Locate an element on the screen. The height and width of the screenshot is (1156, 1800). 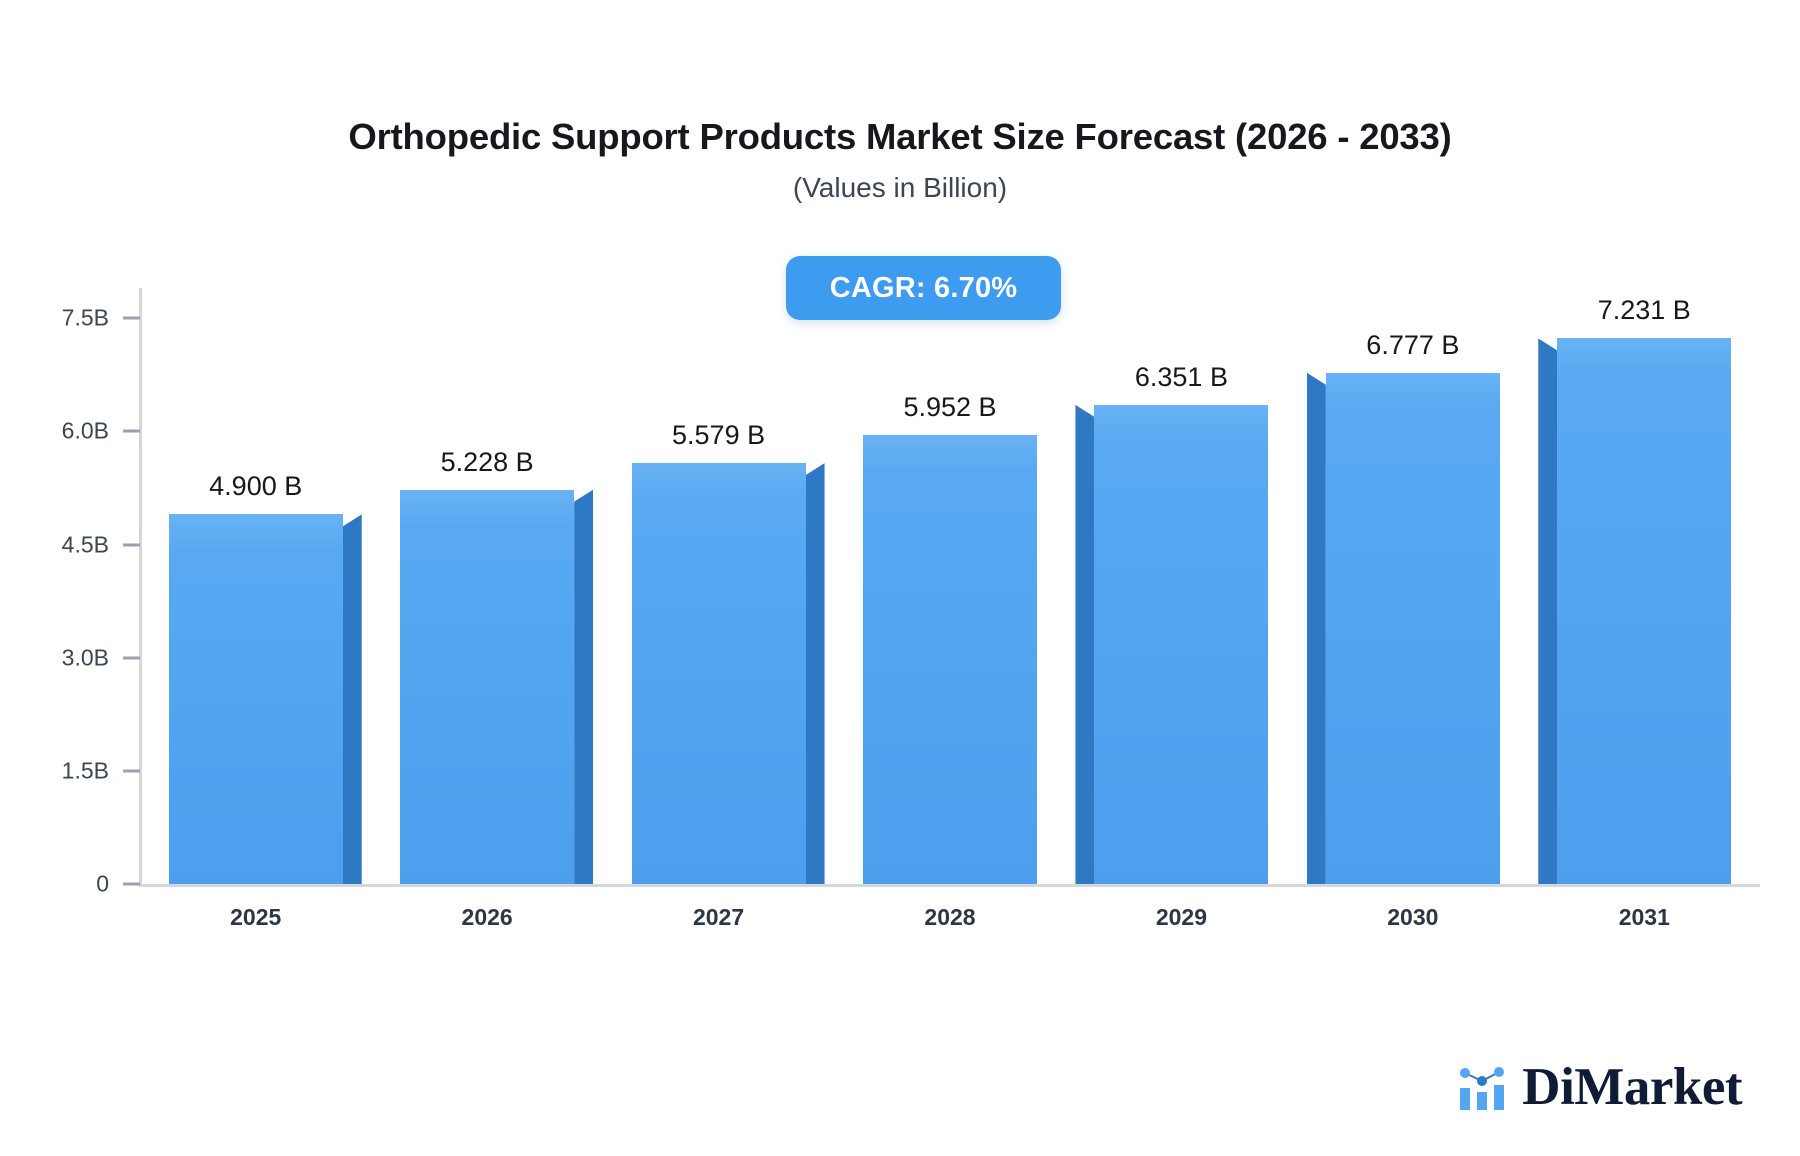
bar: 4.900 B is located at coordinates (265, 677).